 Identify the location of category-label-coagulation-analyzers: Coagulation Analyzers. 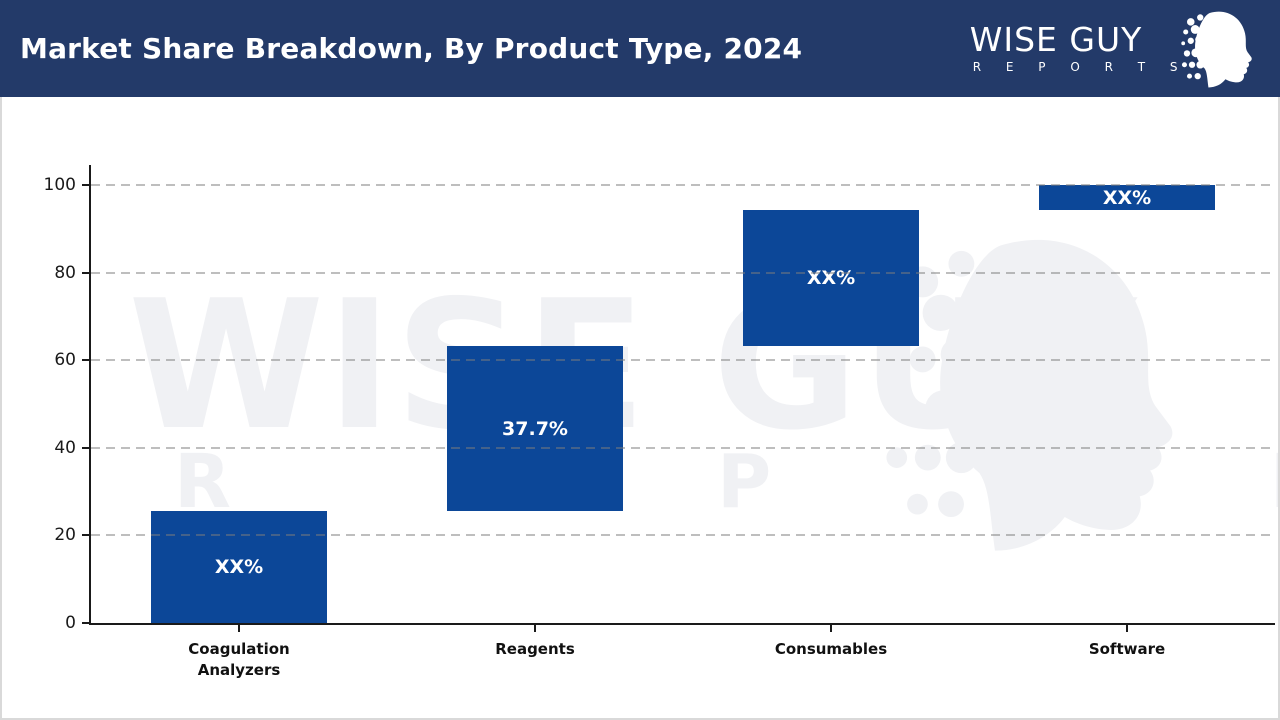
(239, 659).